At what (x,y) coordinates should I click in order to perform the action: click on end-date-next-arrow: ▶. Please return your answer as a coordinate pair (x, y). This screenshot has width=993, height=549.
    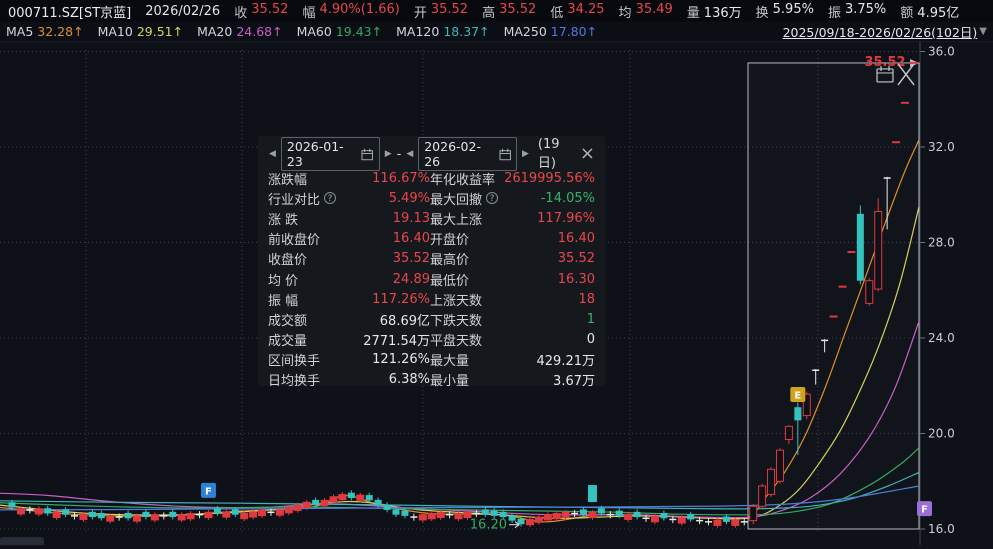
    Looking at the image, I should click on (525, 154).